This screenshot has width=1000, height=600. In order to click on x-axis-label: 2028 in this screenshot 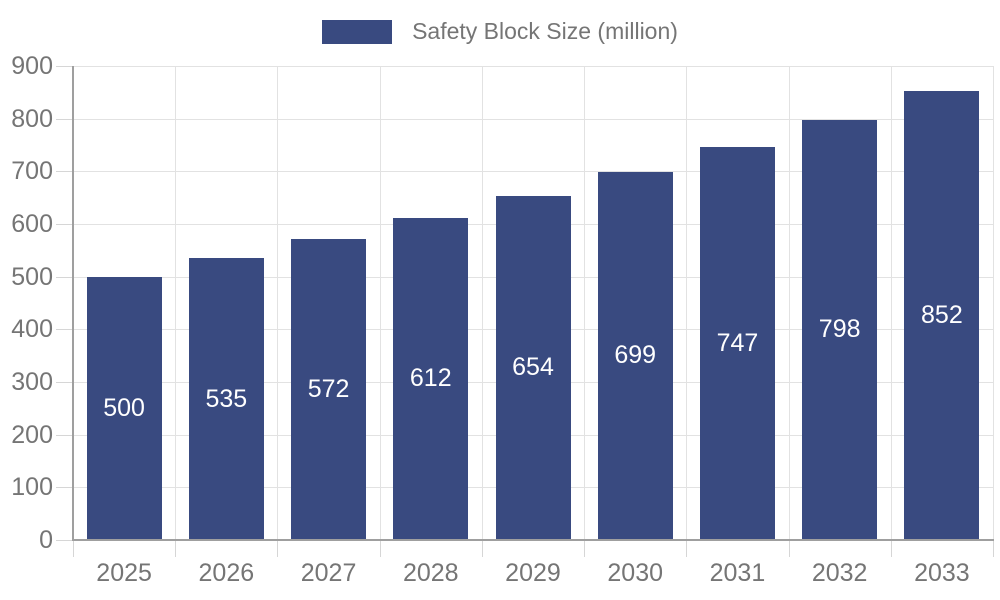, I will do `click(430, 573)`.